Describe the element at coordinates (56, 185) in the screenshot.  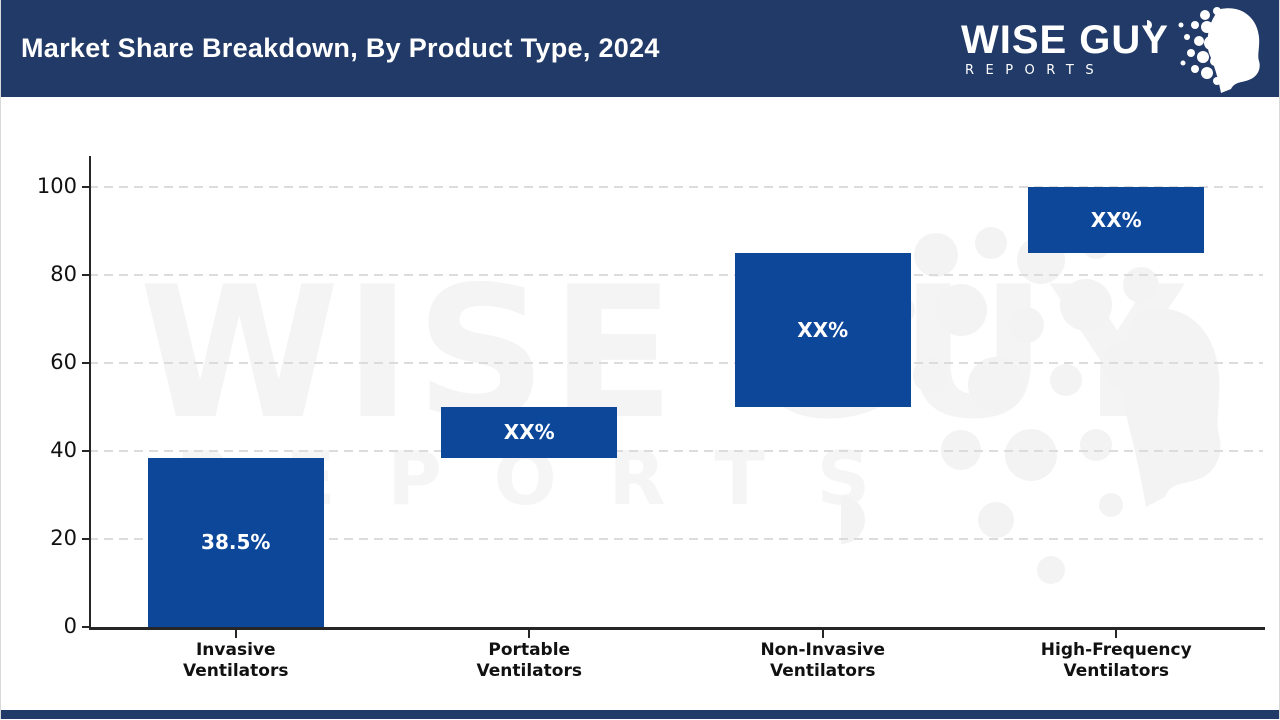
I see `y-tick-label: 100` at that location.